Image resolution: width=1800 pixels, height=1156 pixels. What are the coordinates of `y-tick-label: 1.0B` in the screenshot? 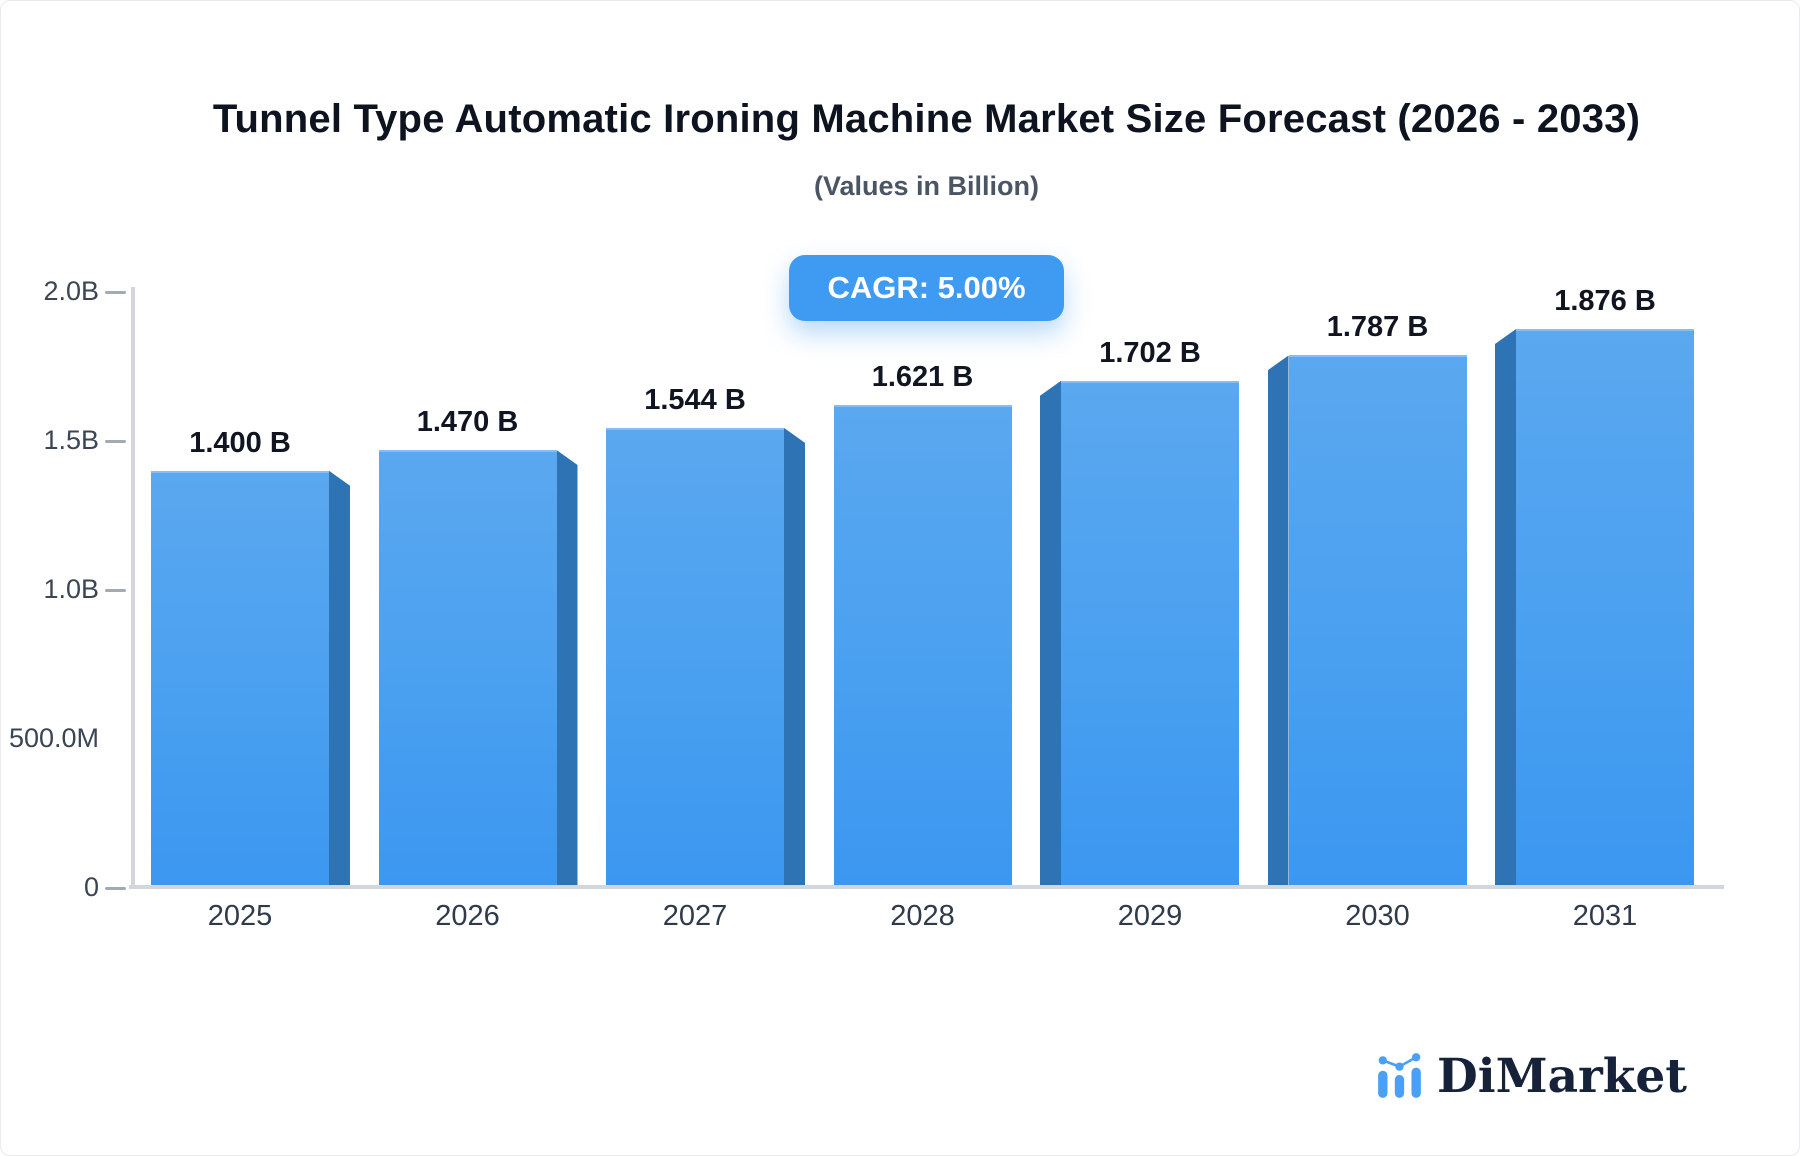 It's located at (71, 589).